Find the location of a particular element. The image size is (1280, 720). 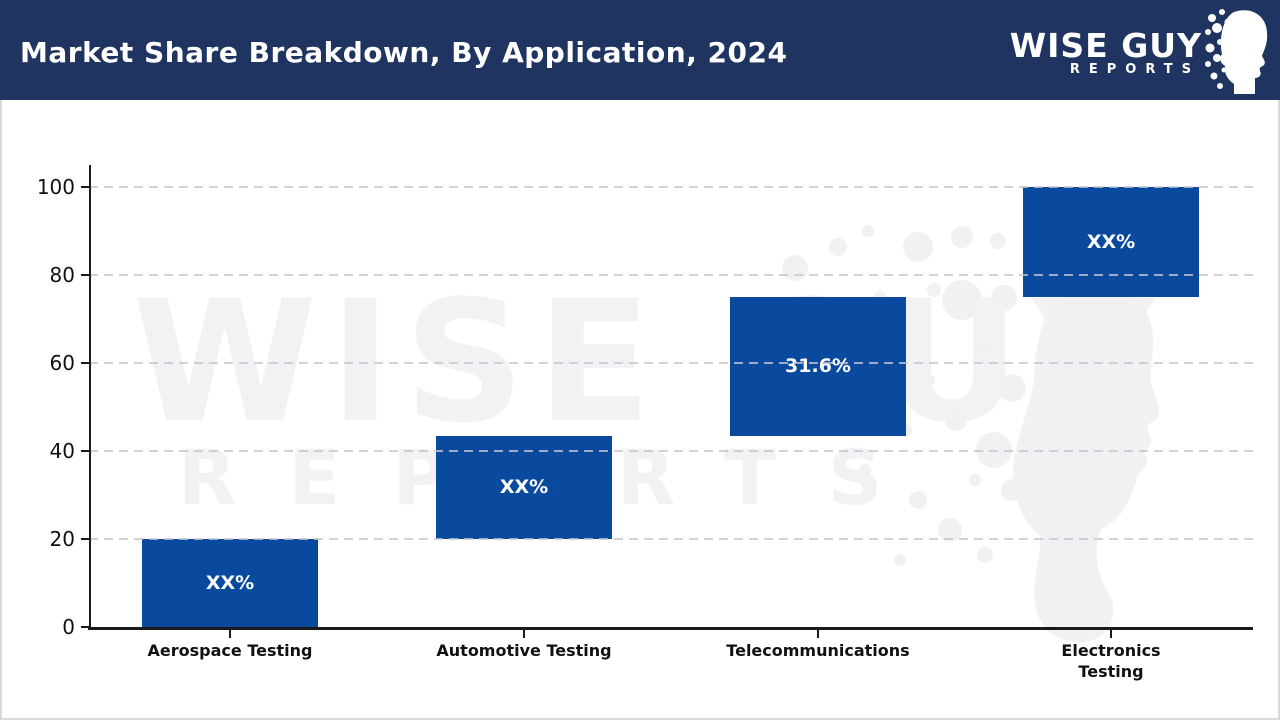

y-tick-label: 80 is located at coordinates (62, 275).